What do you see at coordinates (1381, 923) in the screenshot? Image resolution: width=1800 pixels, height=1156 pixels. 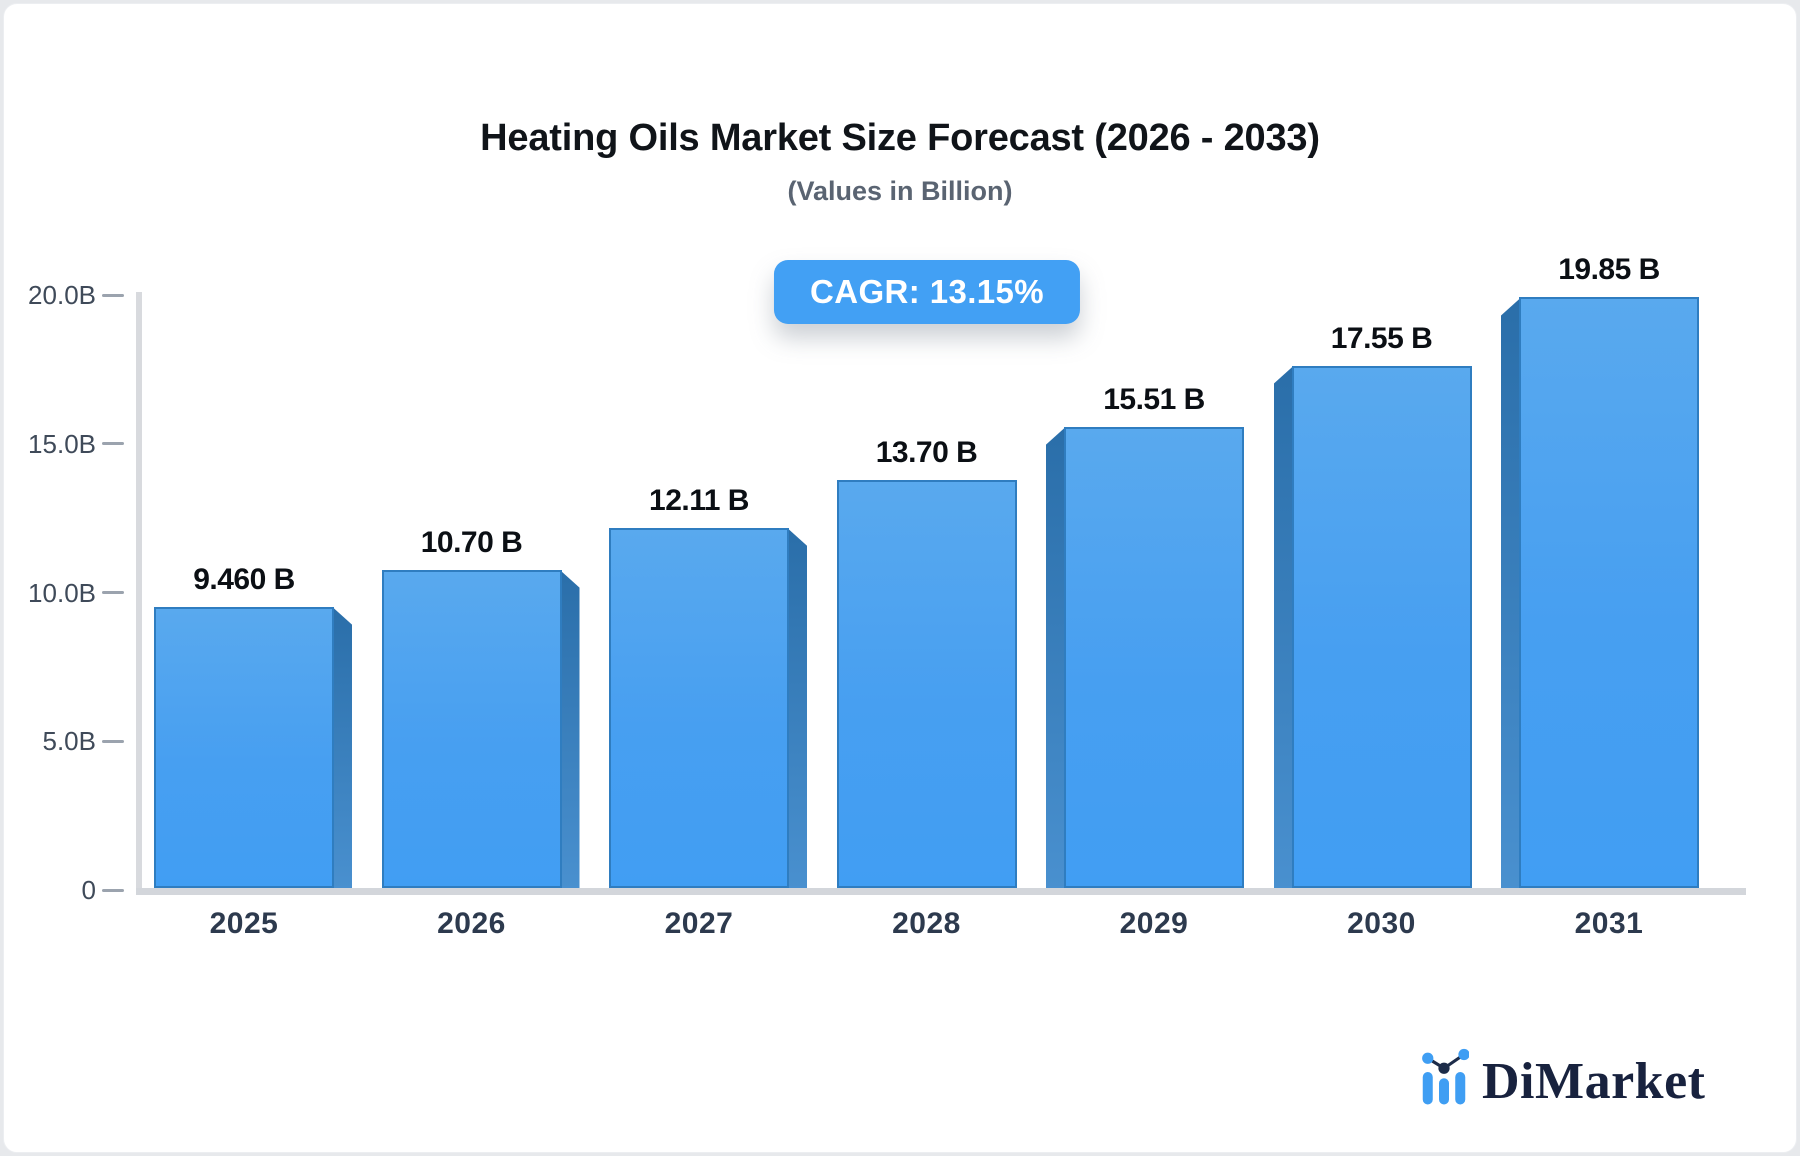 I see `x-axis-label-2030: 2030` at bounding box center [1381, 923].